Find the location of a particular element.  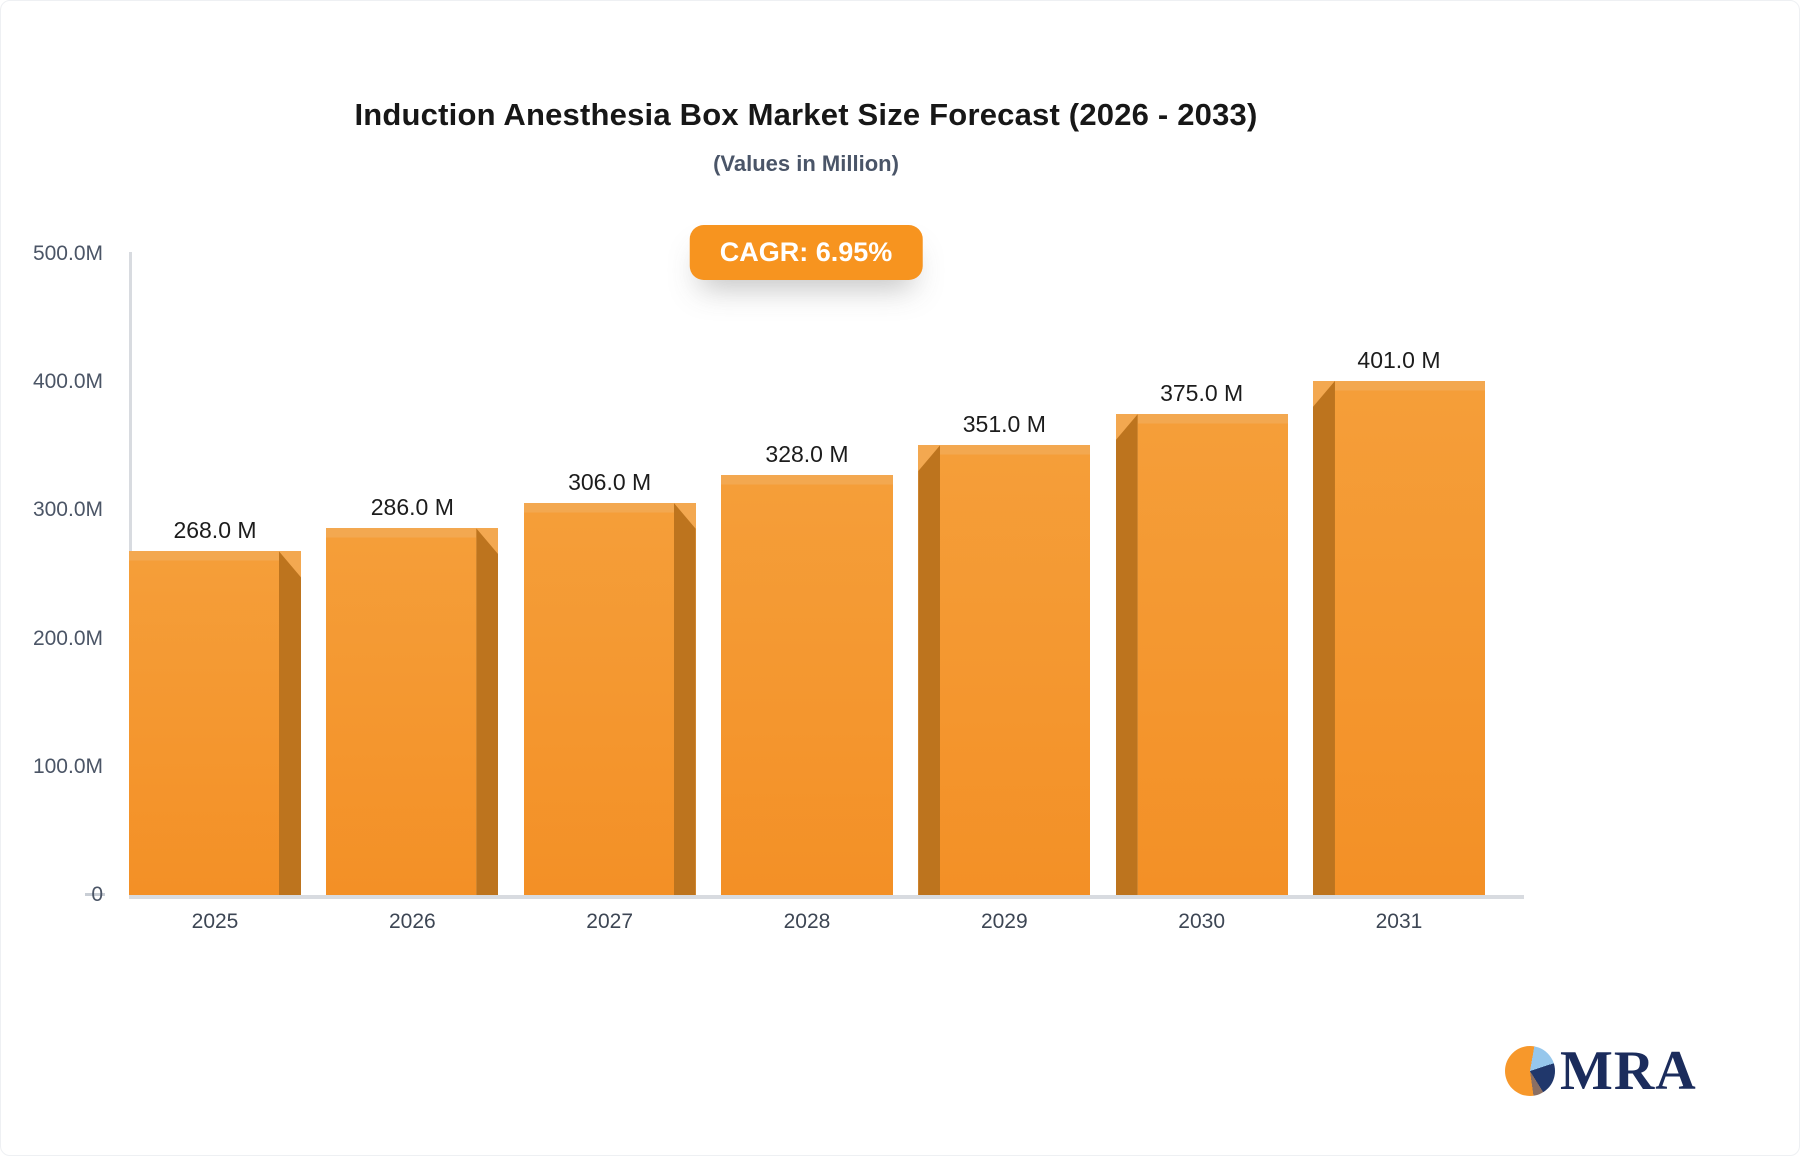

mra-logo: MRA is located at coordinates (1601, 1071).